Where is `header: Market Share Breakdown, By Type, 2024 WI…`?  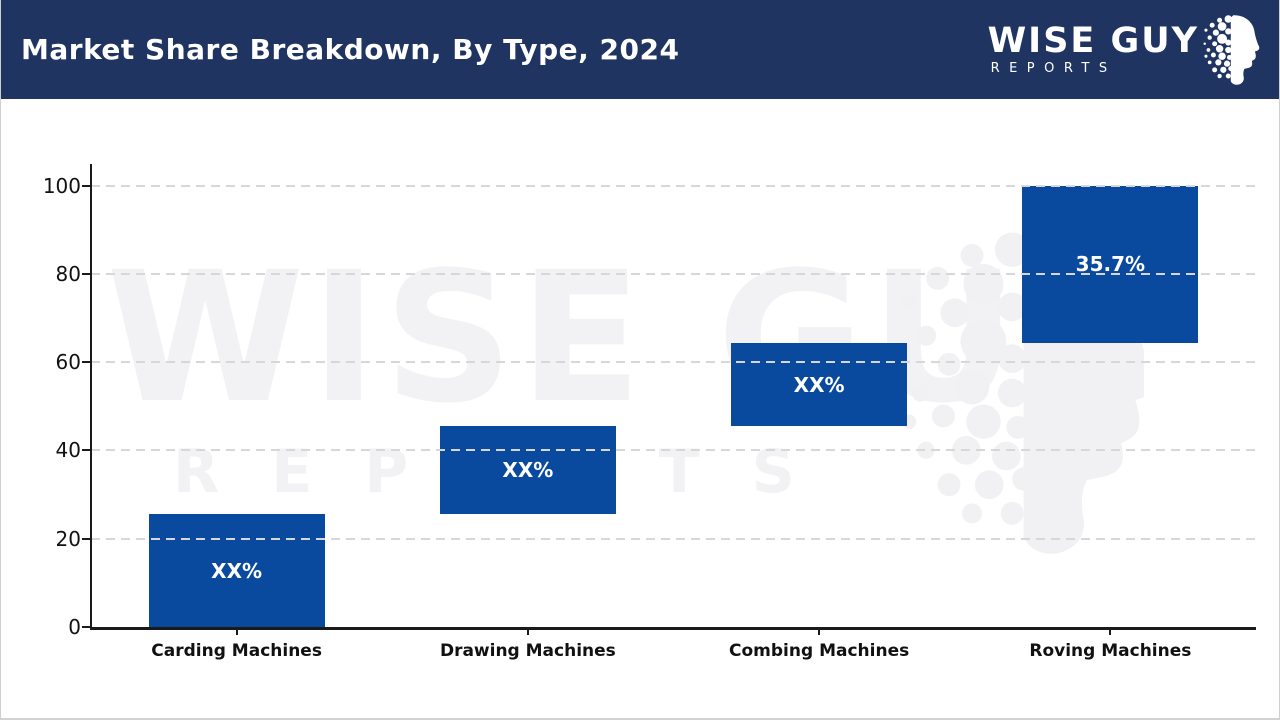 header: Market Share Breakdown, By Type, 2024 WI… is located at coordinates (640, 49).